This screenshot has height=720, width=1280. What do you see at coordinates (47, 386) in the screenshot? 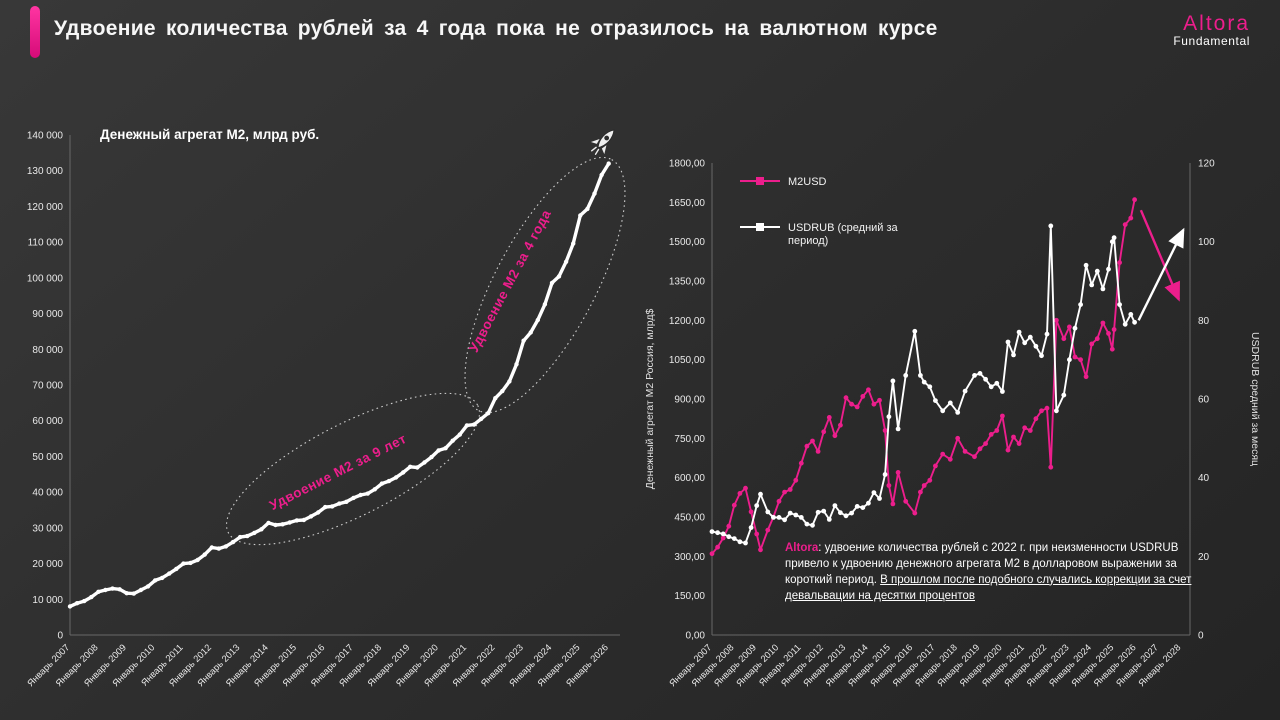
I see `svg-text: 70 000` at bounding box center [47, 386].